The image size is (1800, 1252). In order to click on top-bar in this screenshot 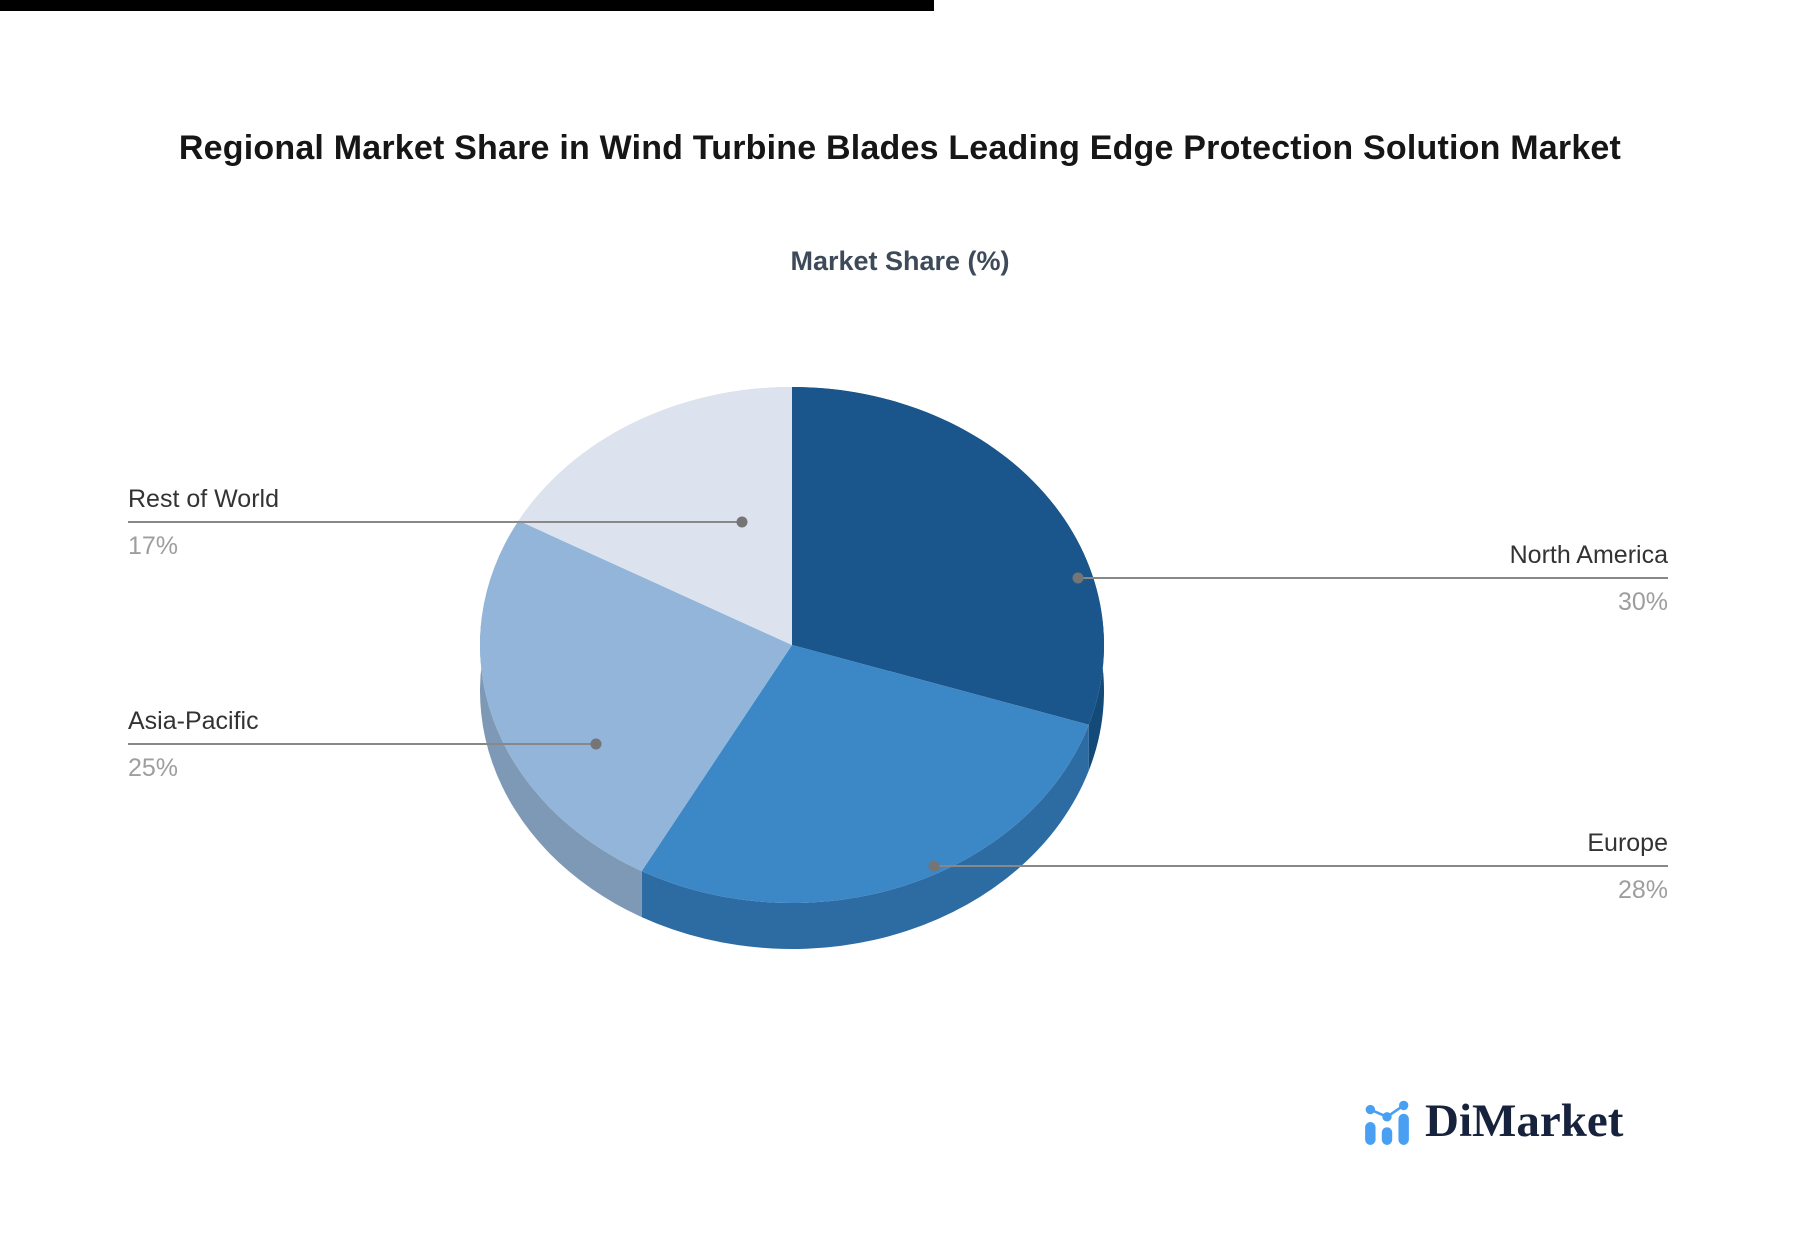, I will do `click(467, 5)`.